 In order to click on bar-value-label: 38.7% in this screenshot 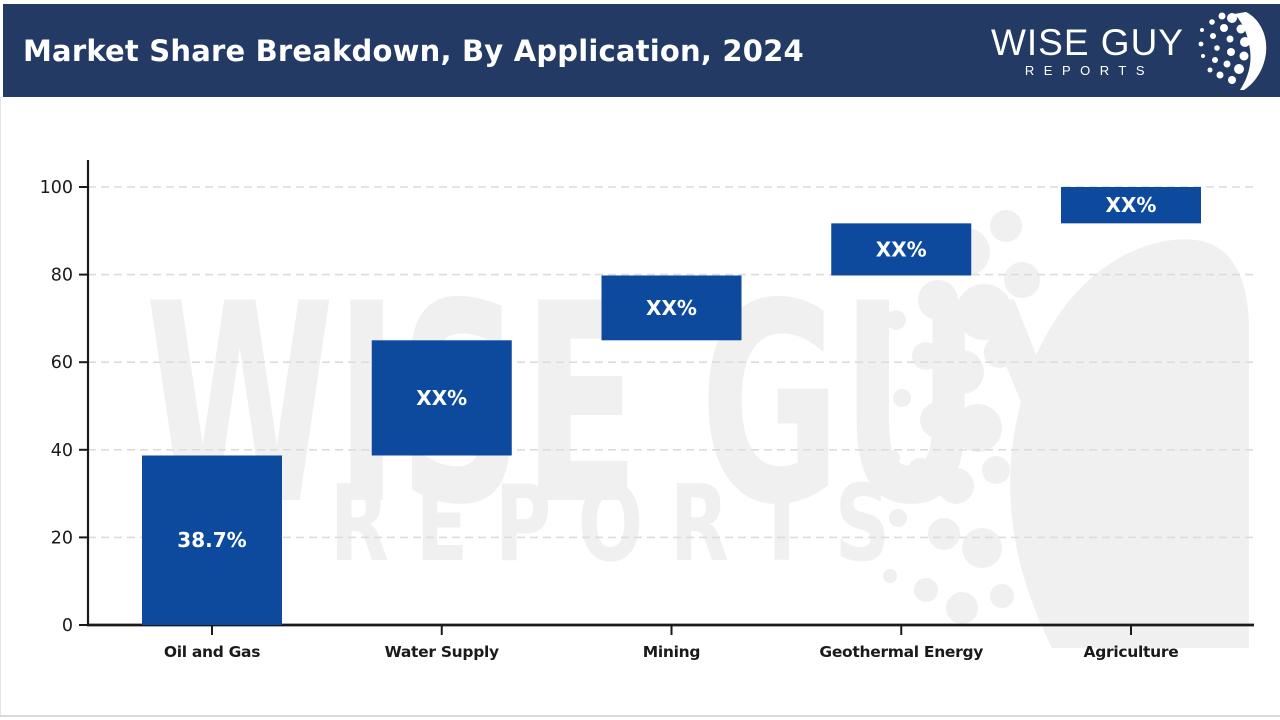, I will do `click(211, 540)`.